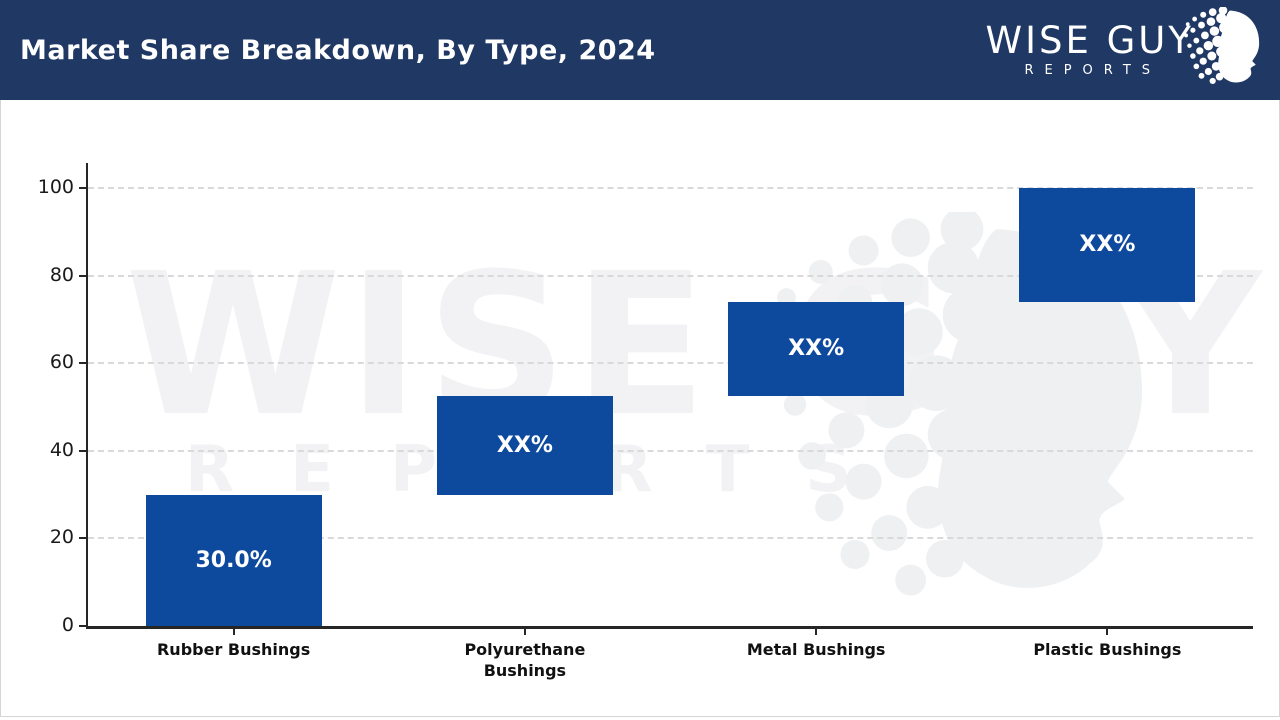 This screenshot has width=1280, height=720. I want to click on bar-value-label: 30.0%, so click(233, 560).